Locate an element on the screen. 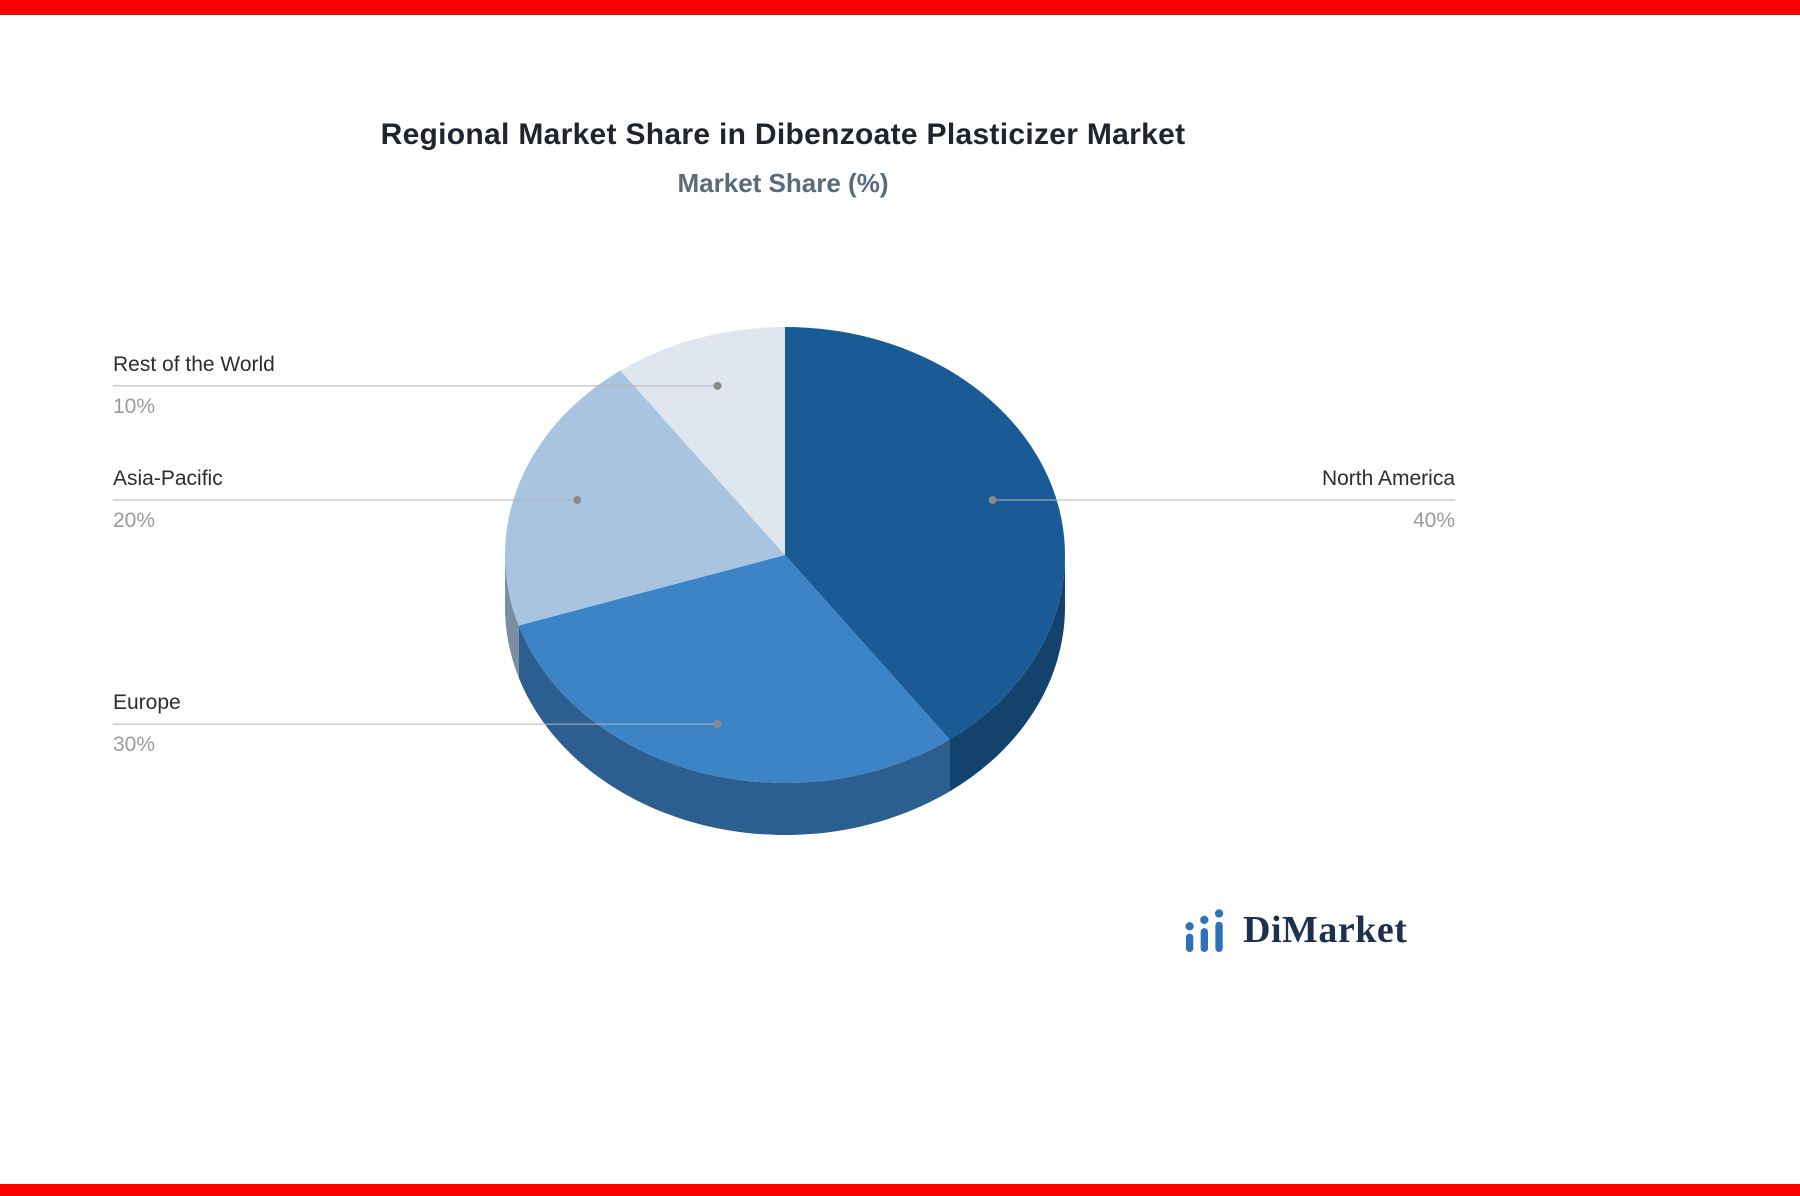 This screenshot has height=1196, width=1800. slice-name: Rest of the World is located at coordinates (194, 364).